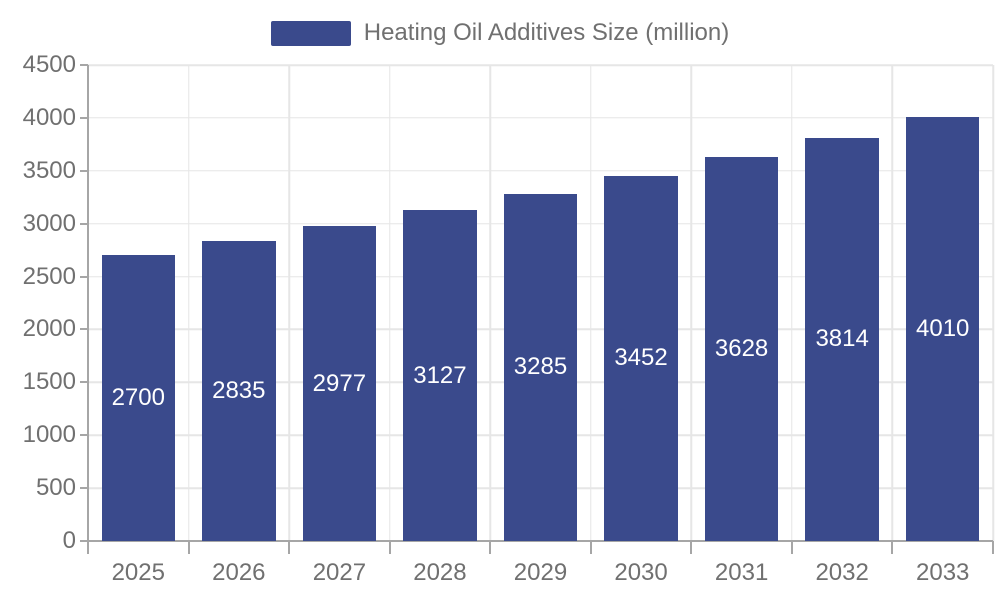 This screenshot has width=1000, height=600. I want to click on x-axis-tick-label: 2031, so click(741, 572).